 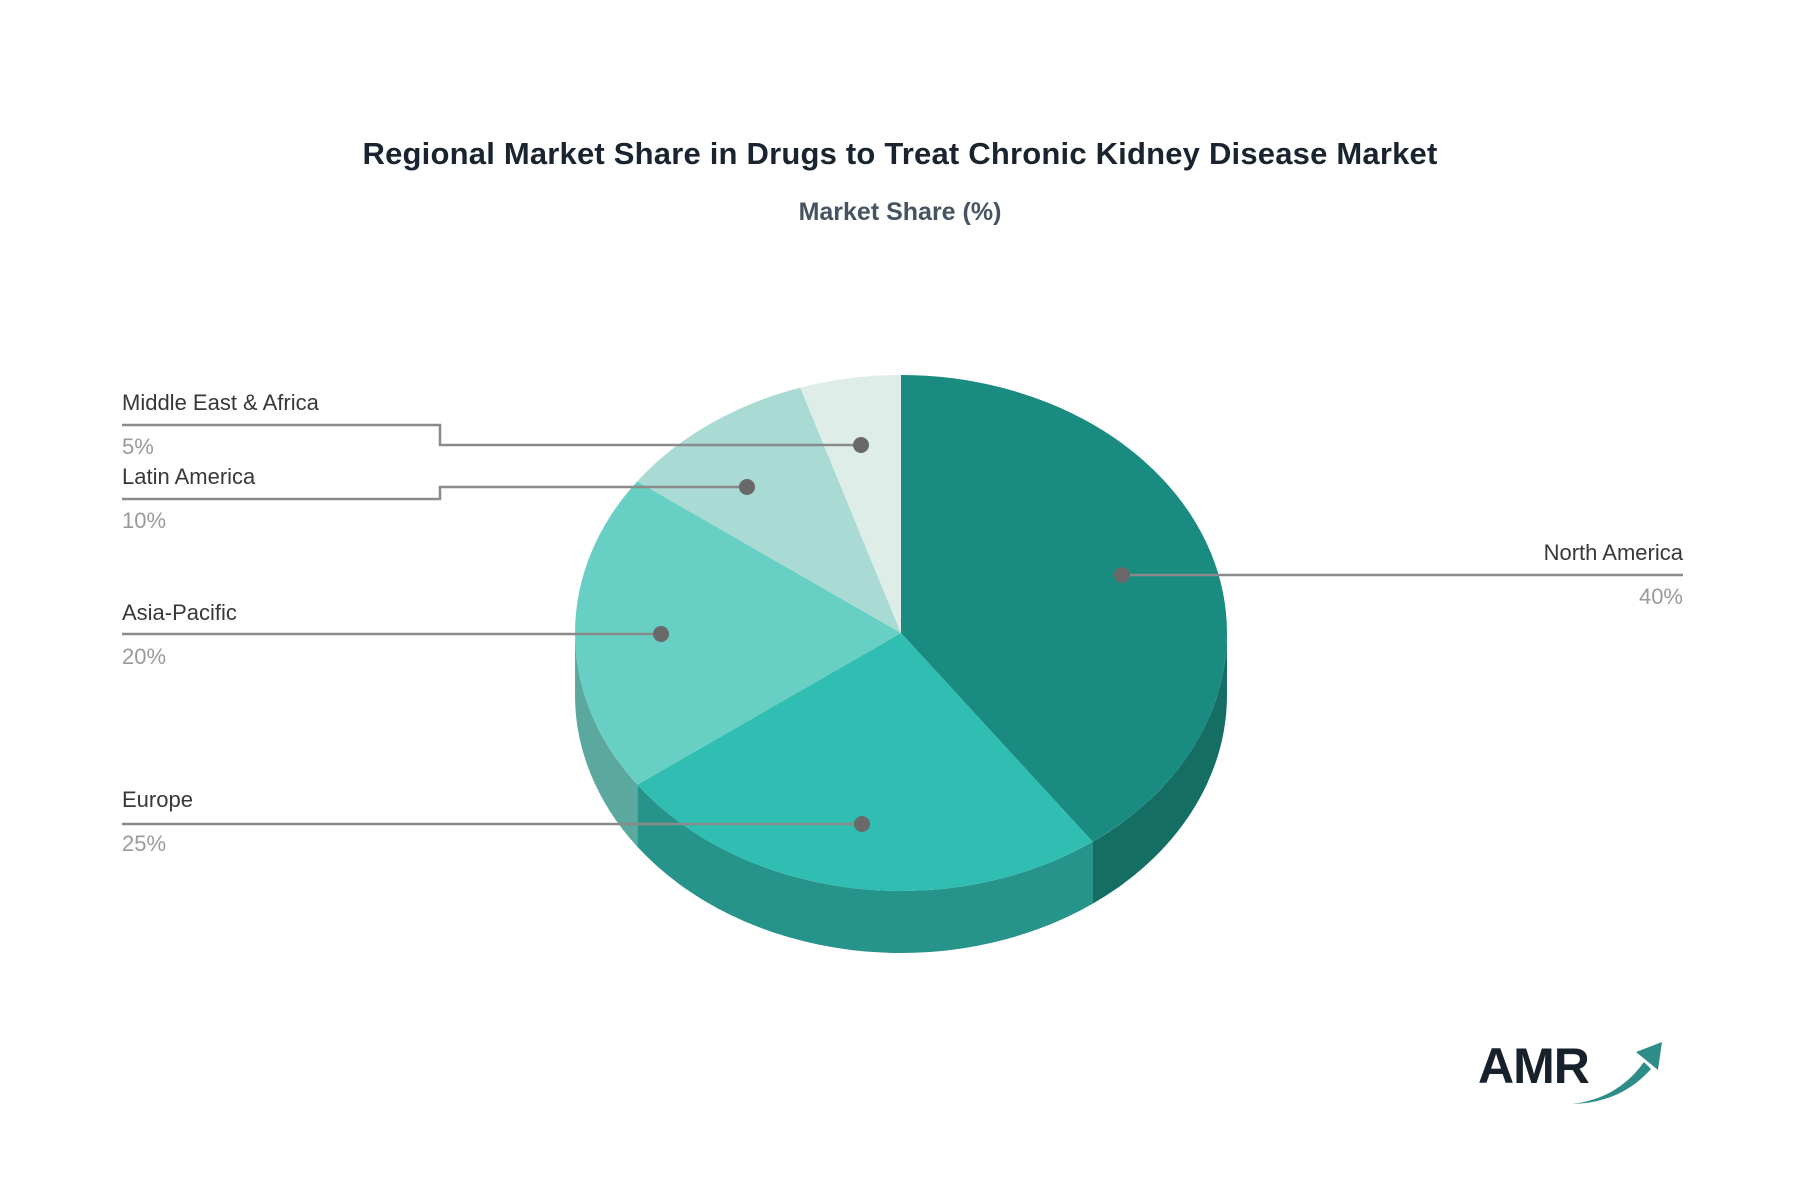 What do you see at coordinates (1617, 1073) in the screenshot?
I see `logo-arrow-icon` at bounding box center [1617, 1073].